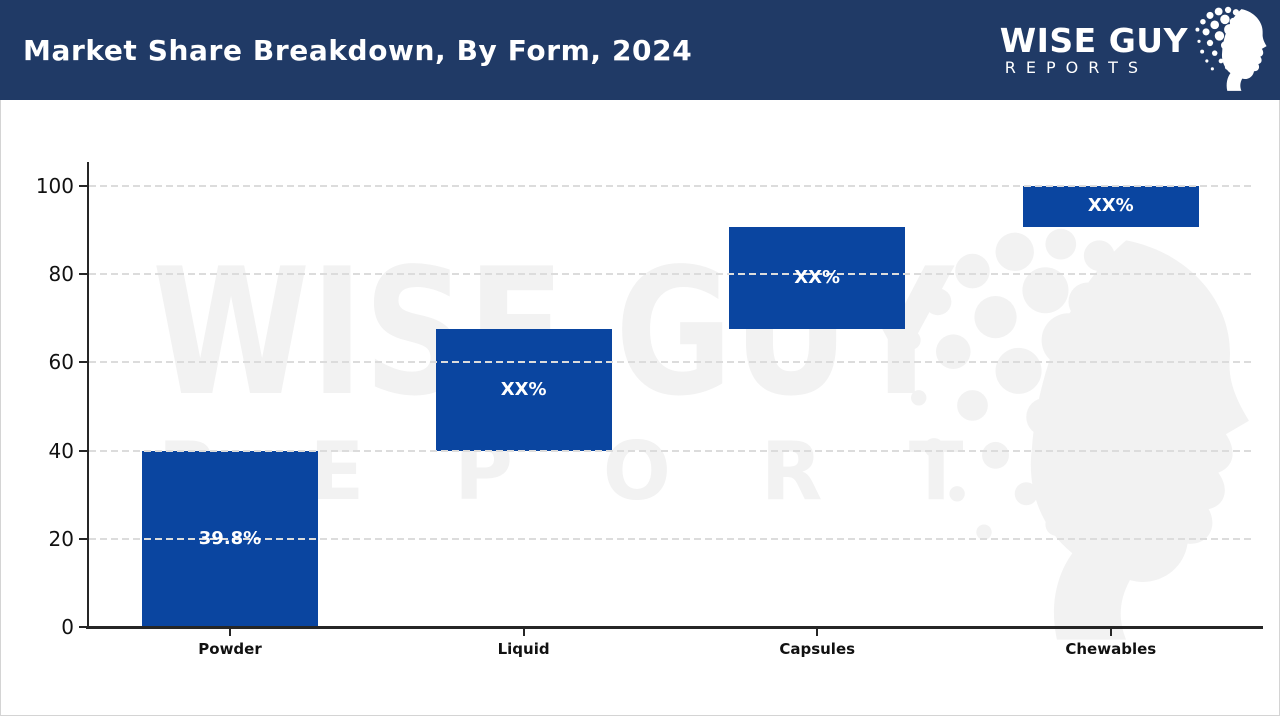 The width and height of the screenshot is (1280, 720). I want to click on brand-logo: WISE GUY REPORTS, so click(1140, 50).